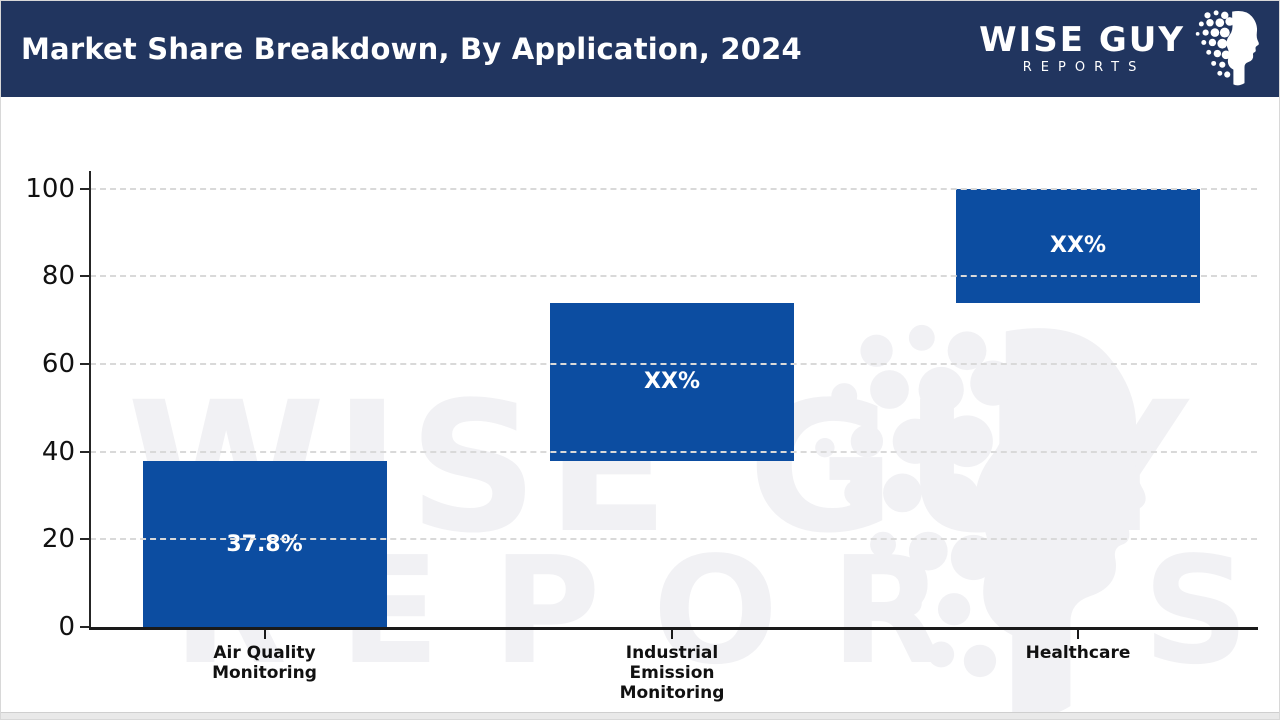 The width and height of the screenshot is (1280, 720). I want to click on waterfall-bar-1: 37.8%, so click(264, 544).